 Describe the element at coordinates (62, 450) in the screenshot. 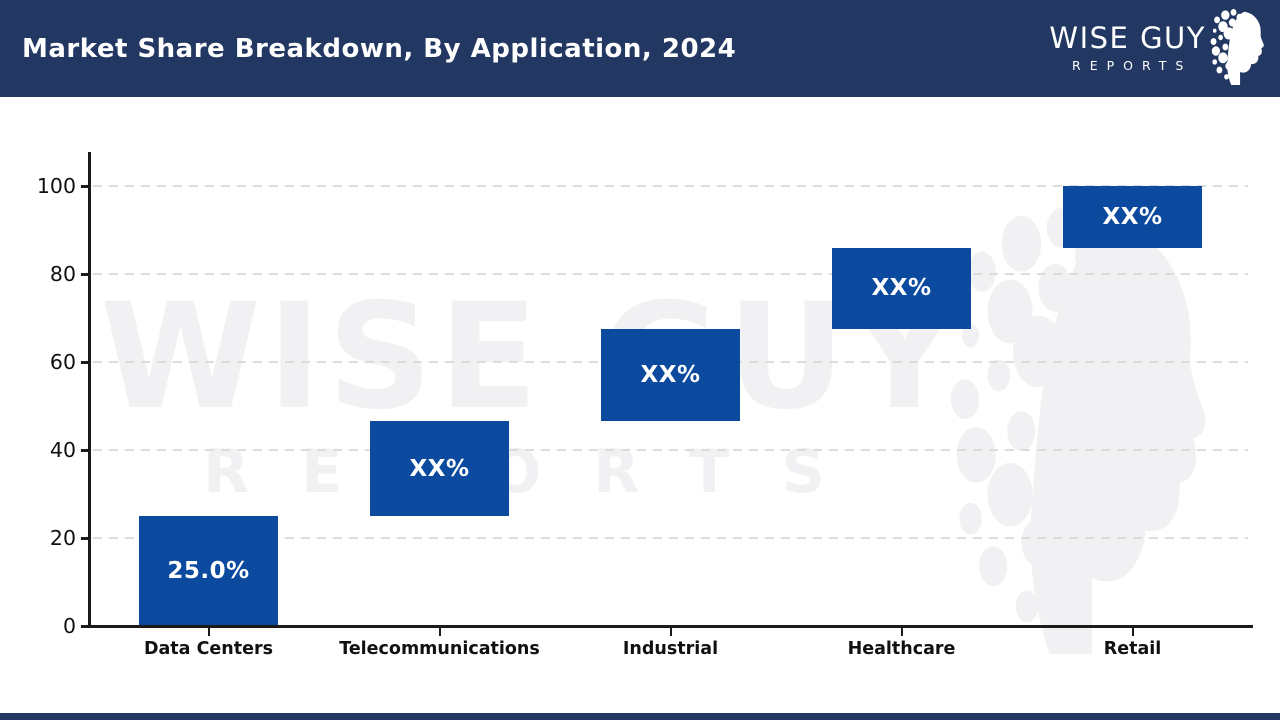

I see `y-tick-label: 40` at that location.